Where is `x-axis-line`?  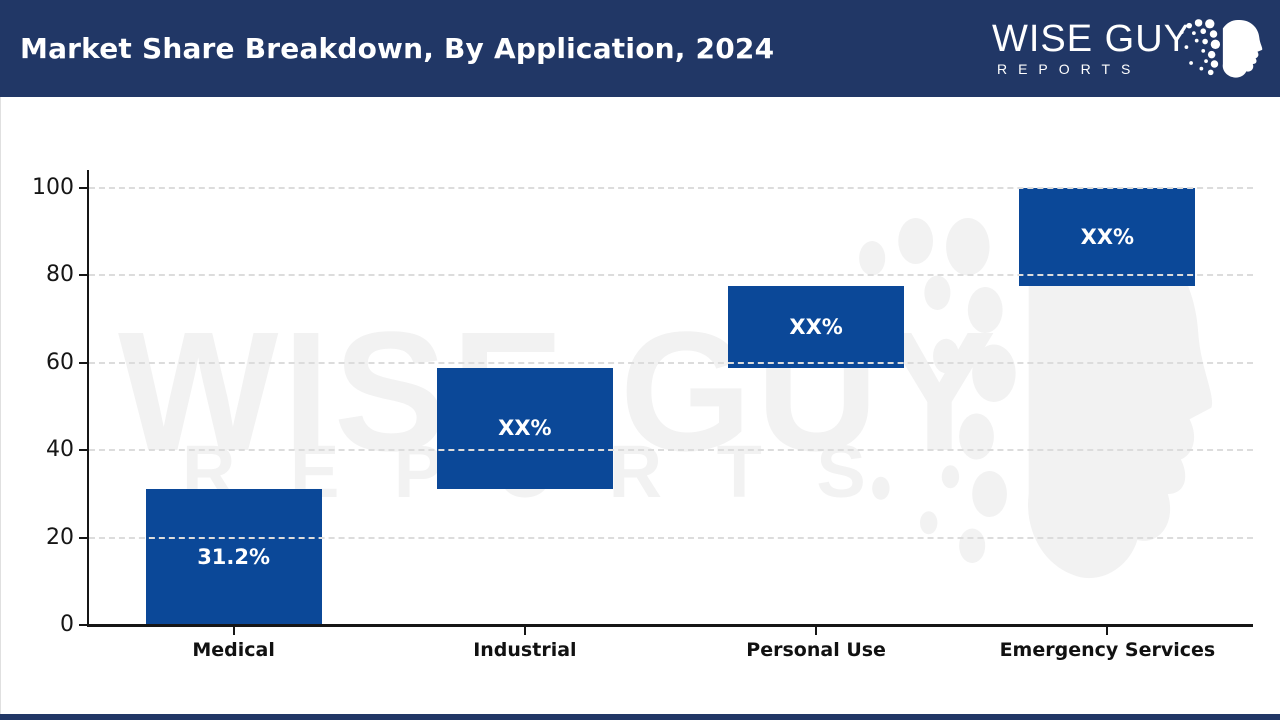
x-axis-line is located at coordinates (670, 625).